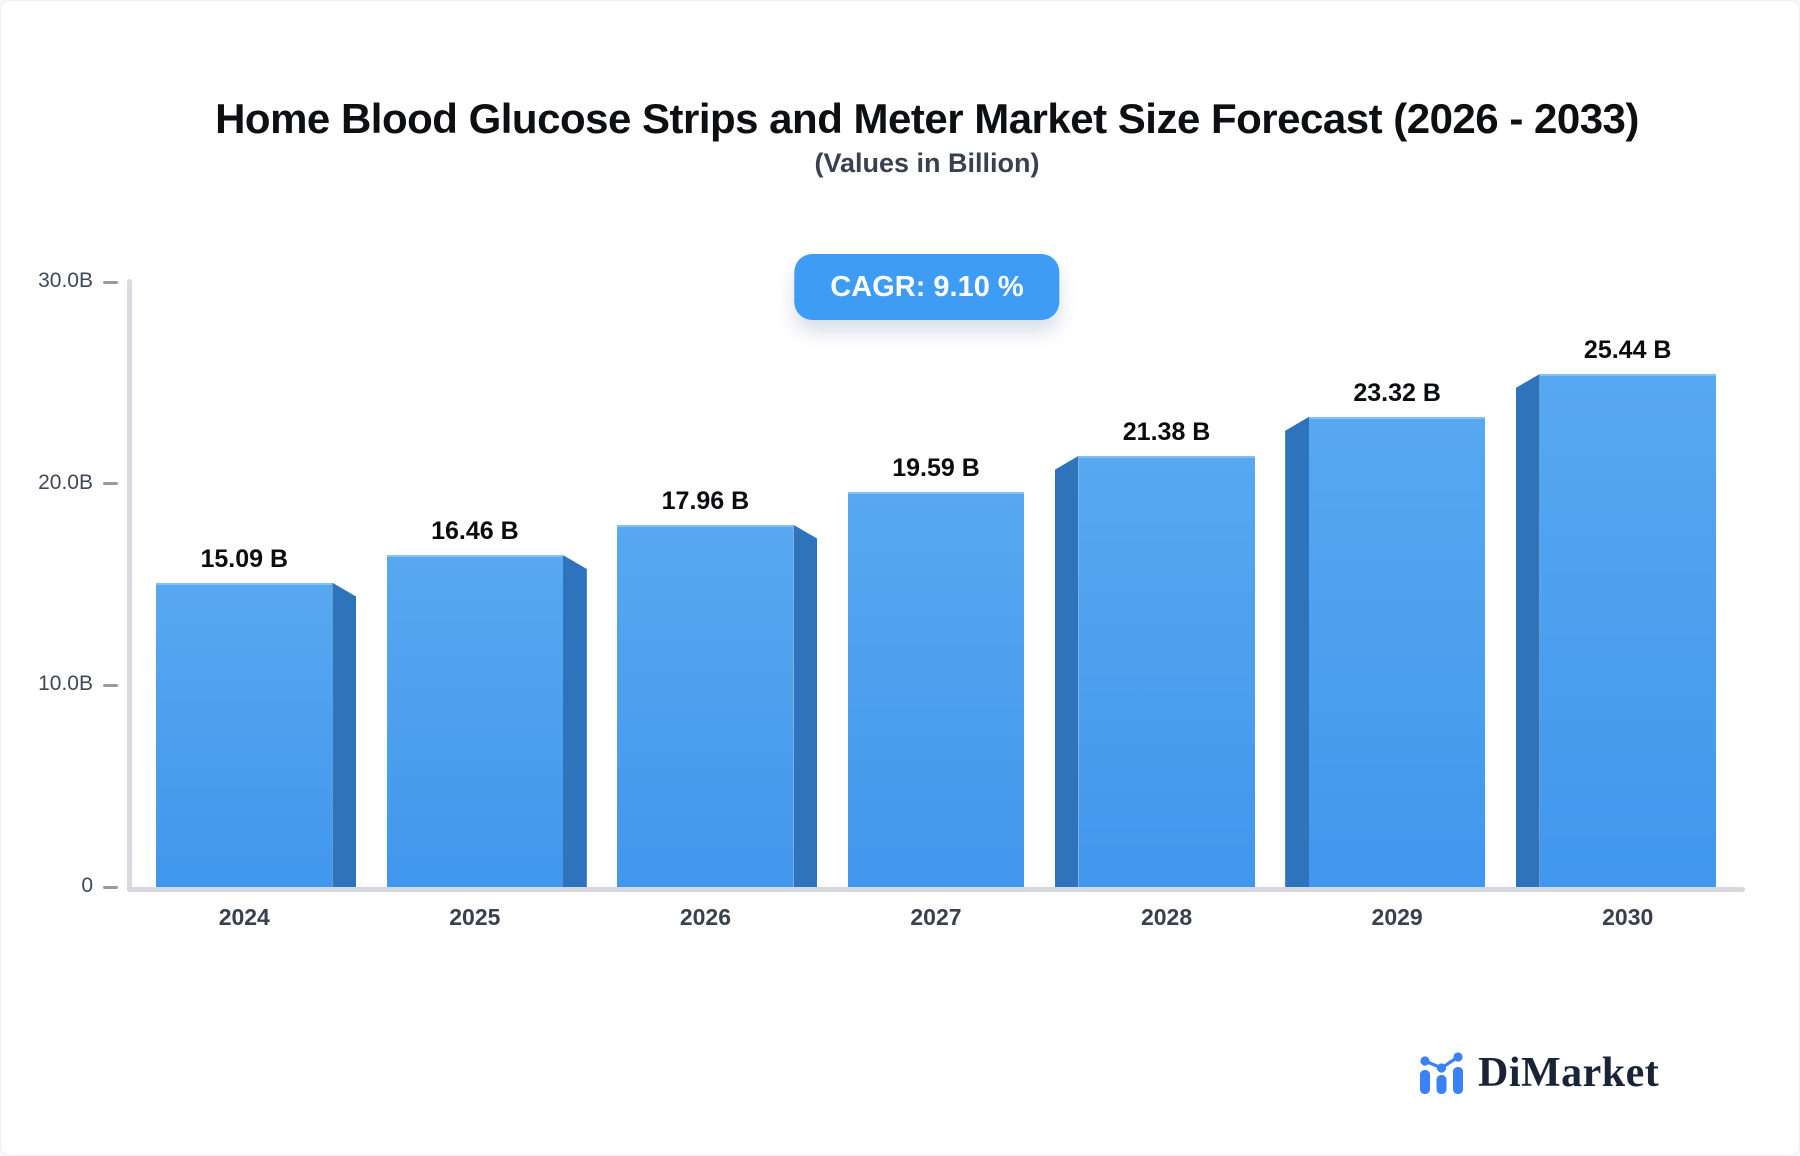 This screenshot has height=1156, width=1800. What do you see at coordinates (1397, 917) in the screenshot?
I see `x-axis-label: 2029` at bounding box center [1397, 917].